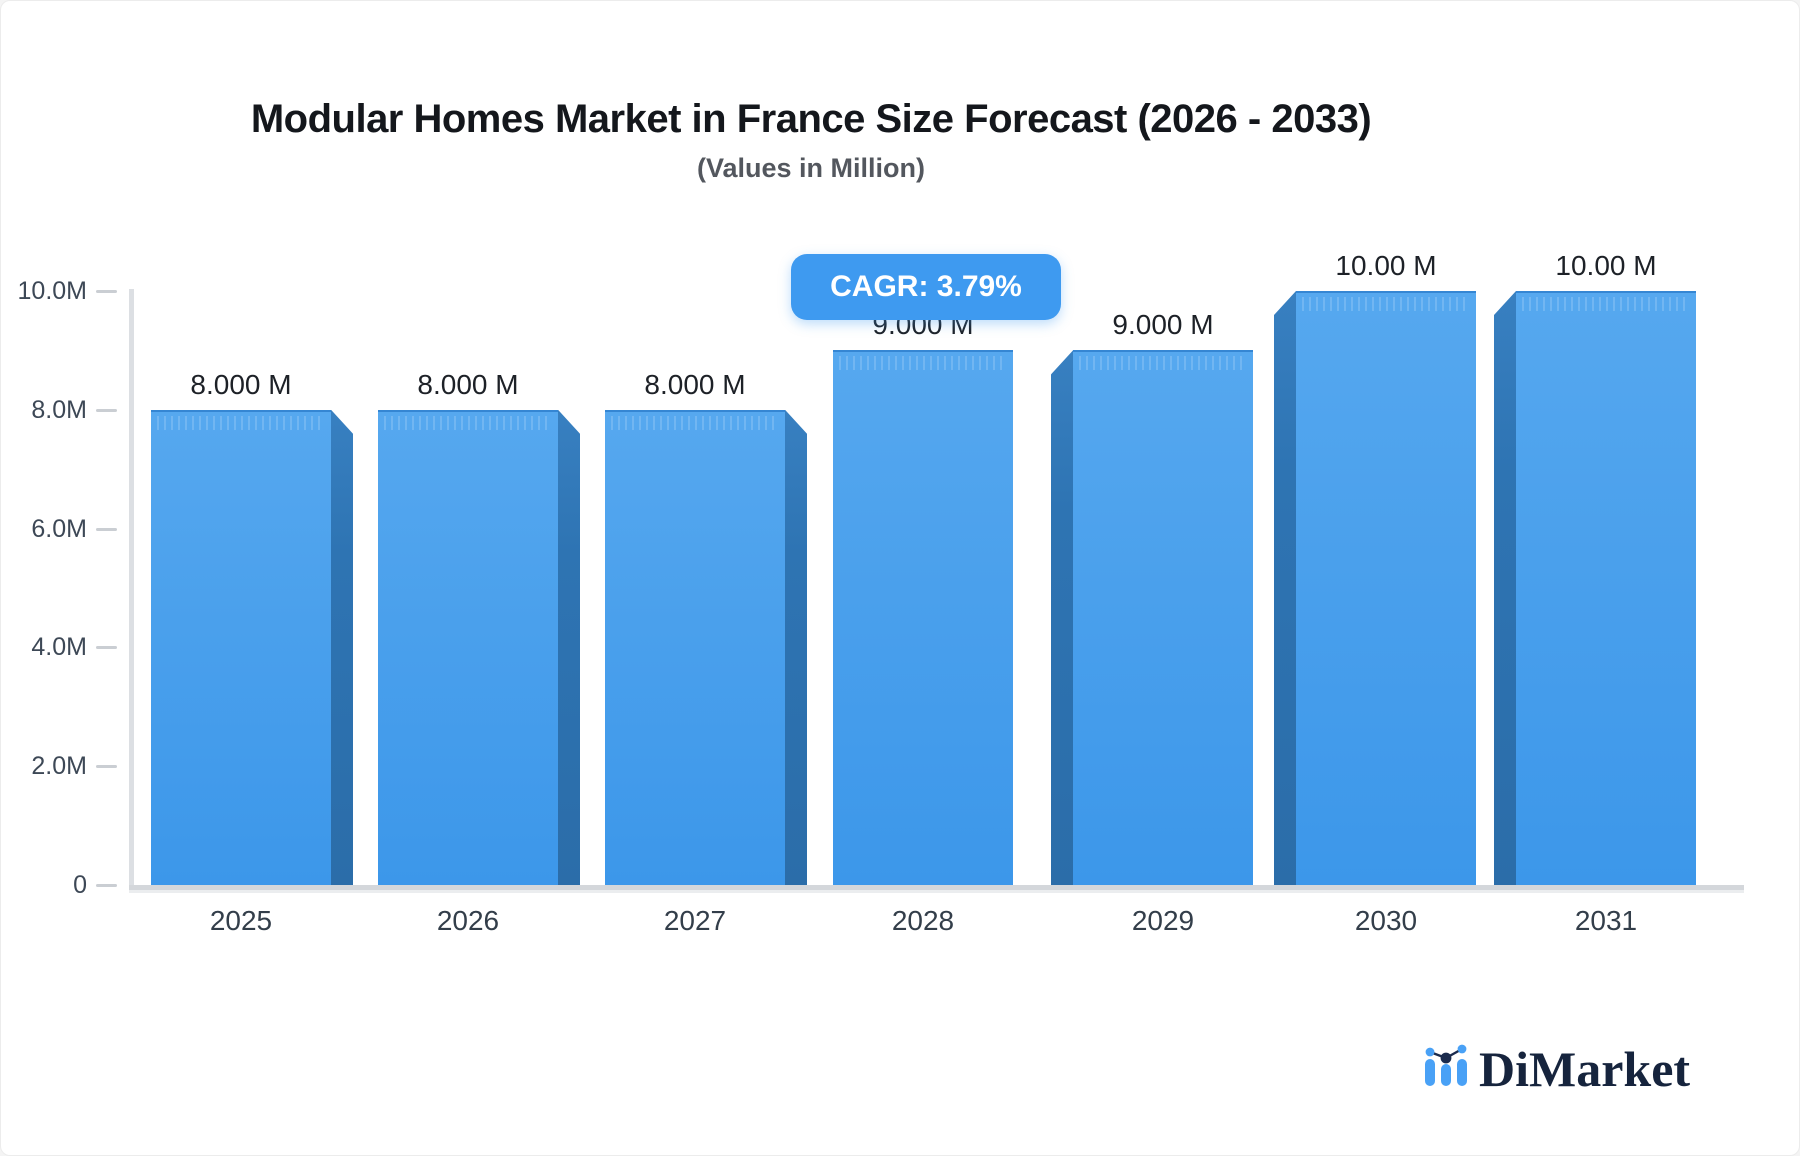  Describe the element at coordinates (1386, 920) in the screenshot. I see `x-axis-label-2030: 2030` at that location.